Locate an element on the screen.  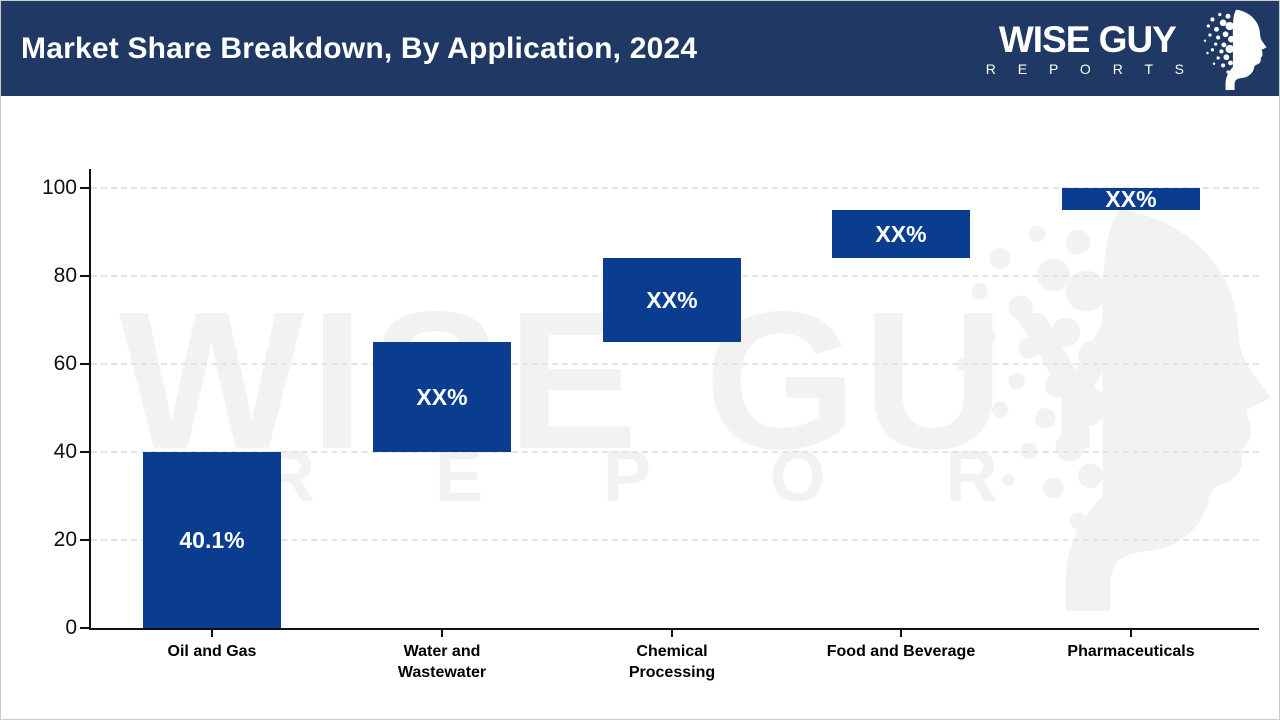
x-axis-line is located at coordinates (674, 629).